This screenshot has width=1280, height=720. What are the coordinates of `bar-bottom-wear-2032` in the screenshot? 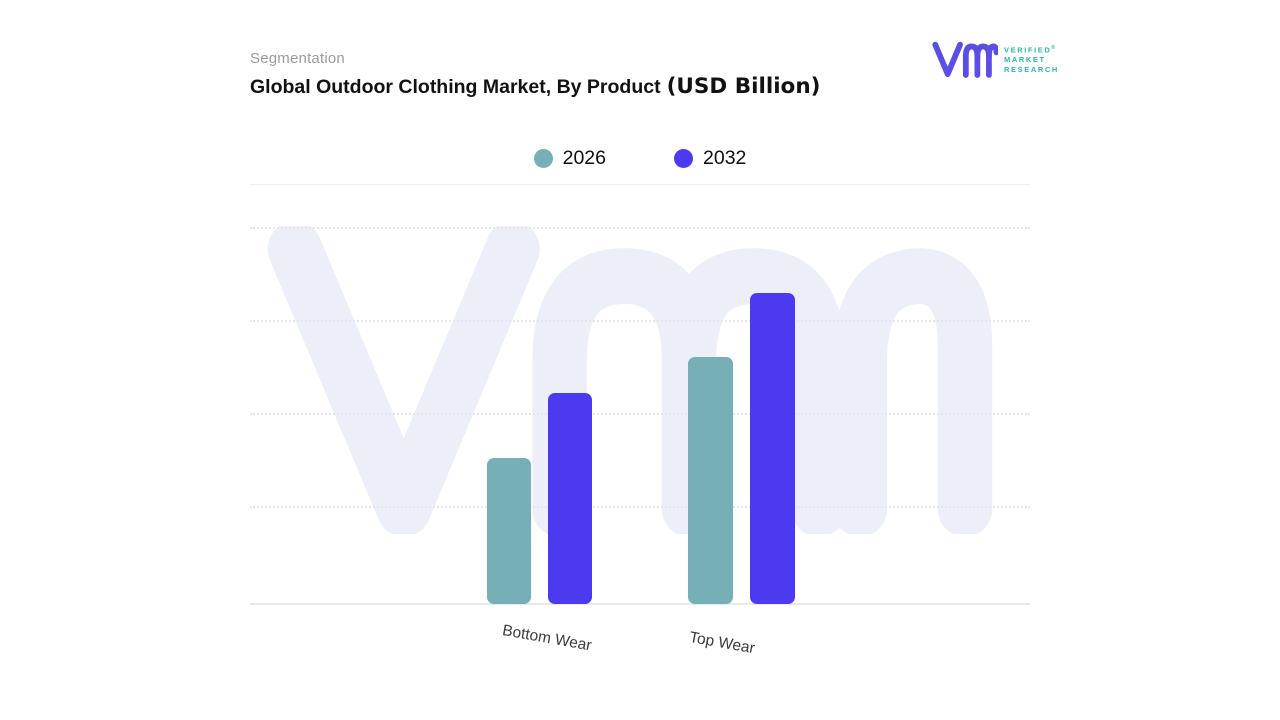 It's located at (570, 498).